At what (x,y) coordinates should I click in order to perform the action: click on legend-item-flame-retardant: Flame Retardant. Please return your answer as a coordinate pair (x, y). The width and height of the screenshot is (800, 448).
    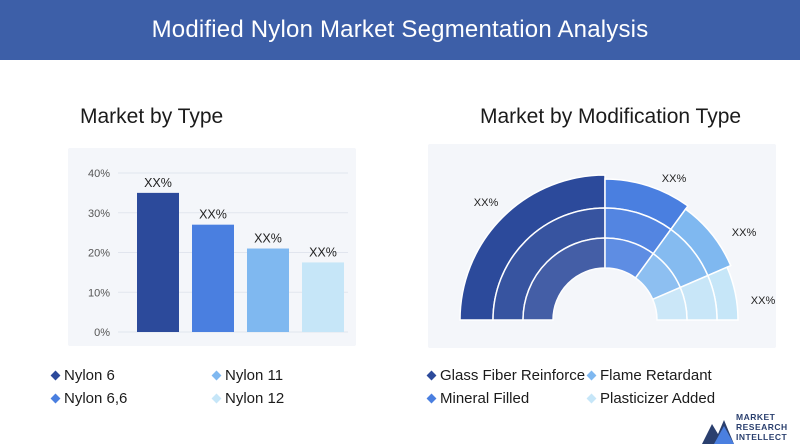
    Looking at the image, I should click on (649, 375).